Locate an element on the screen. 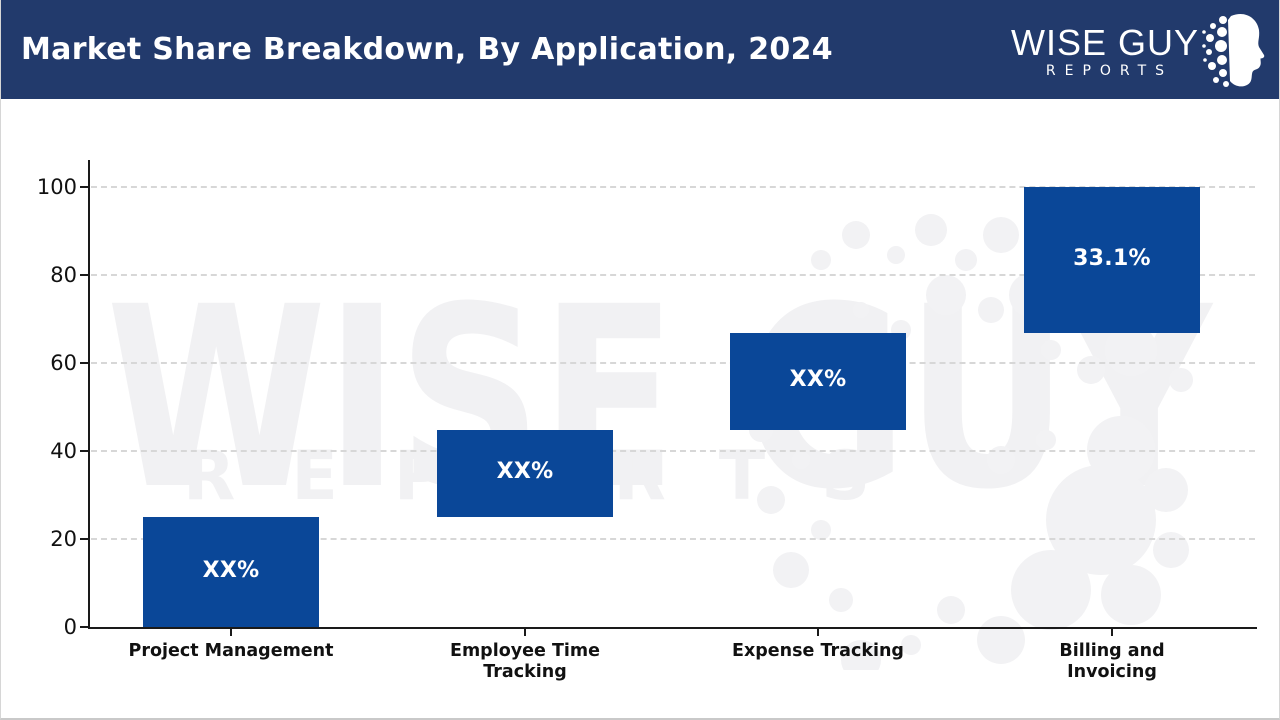  x-tick-mark-billing-and-invoicing is located at coordinates (1112, 632).